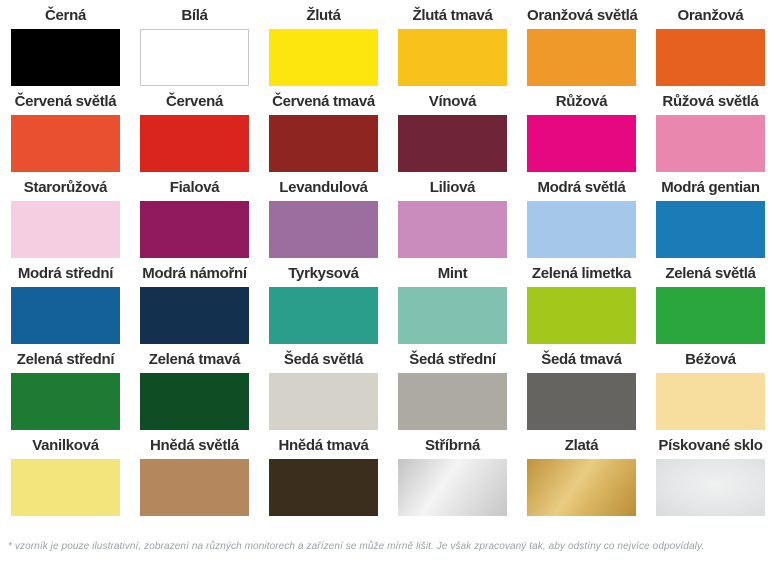 This screenshot has height=564, width=775. Describe the element at coordinates (65, 445) in the screenshot. I see `swatch-label: Vanilková` at that location.